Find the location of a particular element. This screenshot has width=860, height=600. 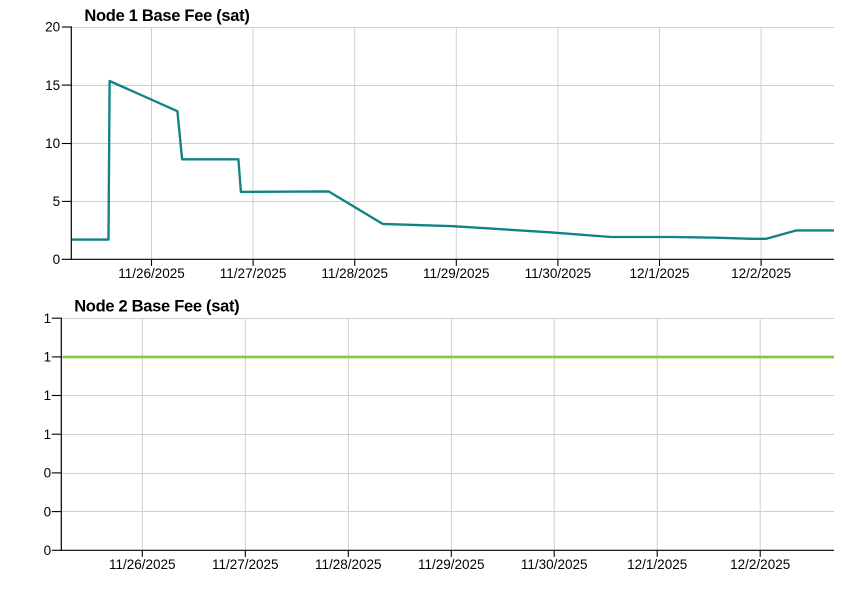

svg-text: 10 is located at coordinates (52, 143).